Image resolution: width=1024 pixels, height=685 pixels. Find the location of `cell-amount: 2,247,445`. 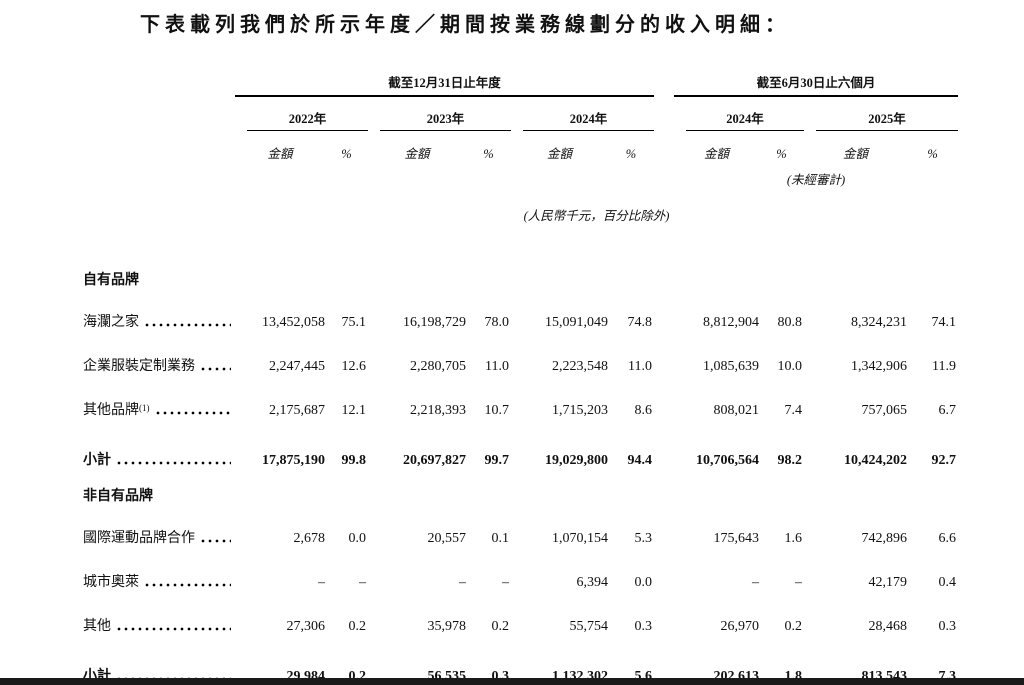

cell-amount: 2,247,445 is located at coordinates (297, 367).